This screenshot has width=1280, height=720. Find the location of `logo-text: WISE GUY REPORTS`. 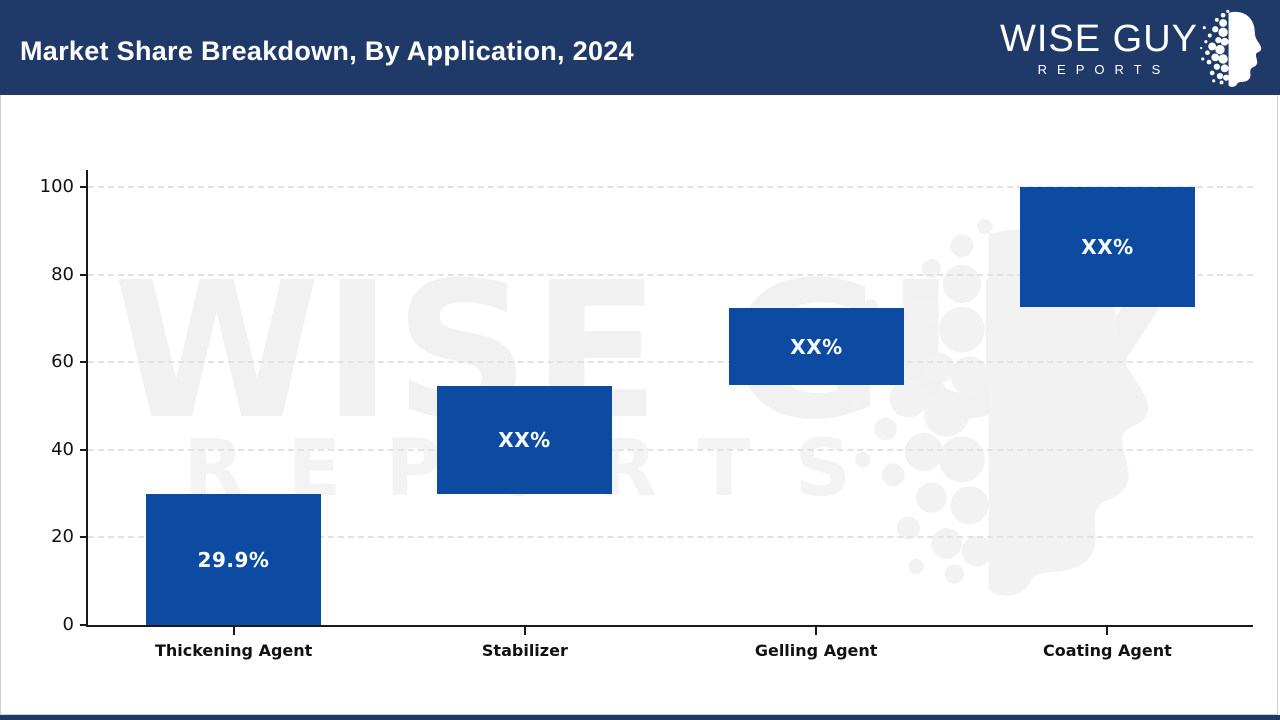

logo-text: WISE GUY REPORTS is located at coordinates (1099, 48).